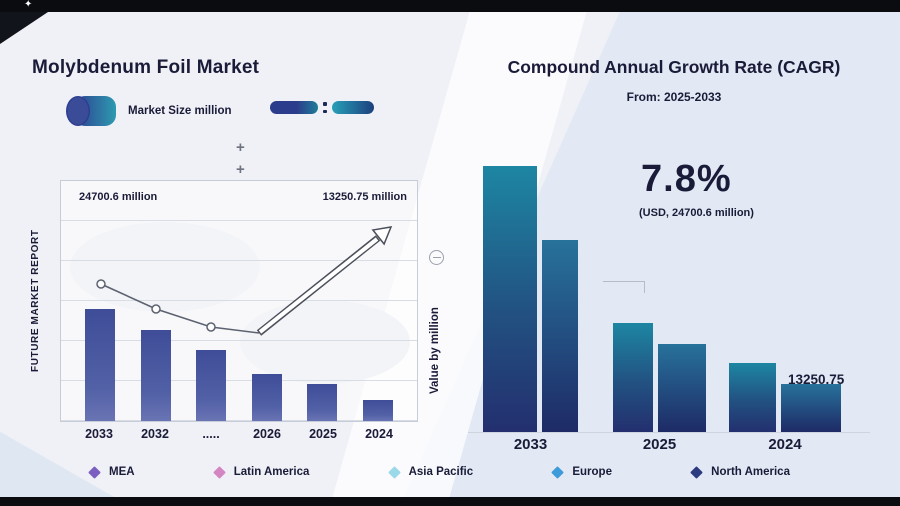 The width and height of the screenshot is (900, 506). Describe the element at coordinates (530, 444) in the screenshot. I see `cagr-x-label: 2033` at that location.